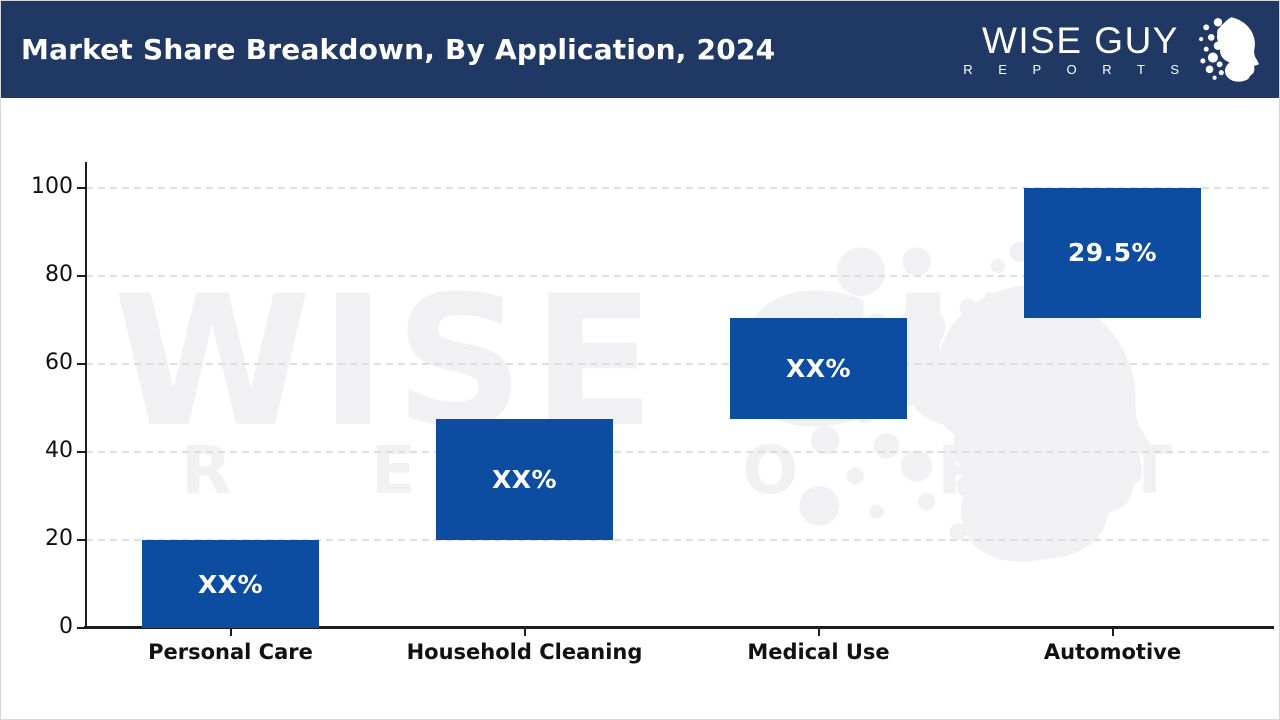 The image size is (1280, 720). What do you see at coordinates (59, 538) in the screenshot?
I see `y-tick-label-20: 20` at bounding box center [59, 538].